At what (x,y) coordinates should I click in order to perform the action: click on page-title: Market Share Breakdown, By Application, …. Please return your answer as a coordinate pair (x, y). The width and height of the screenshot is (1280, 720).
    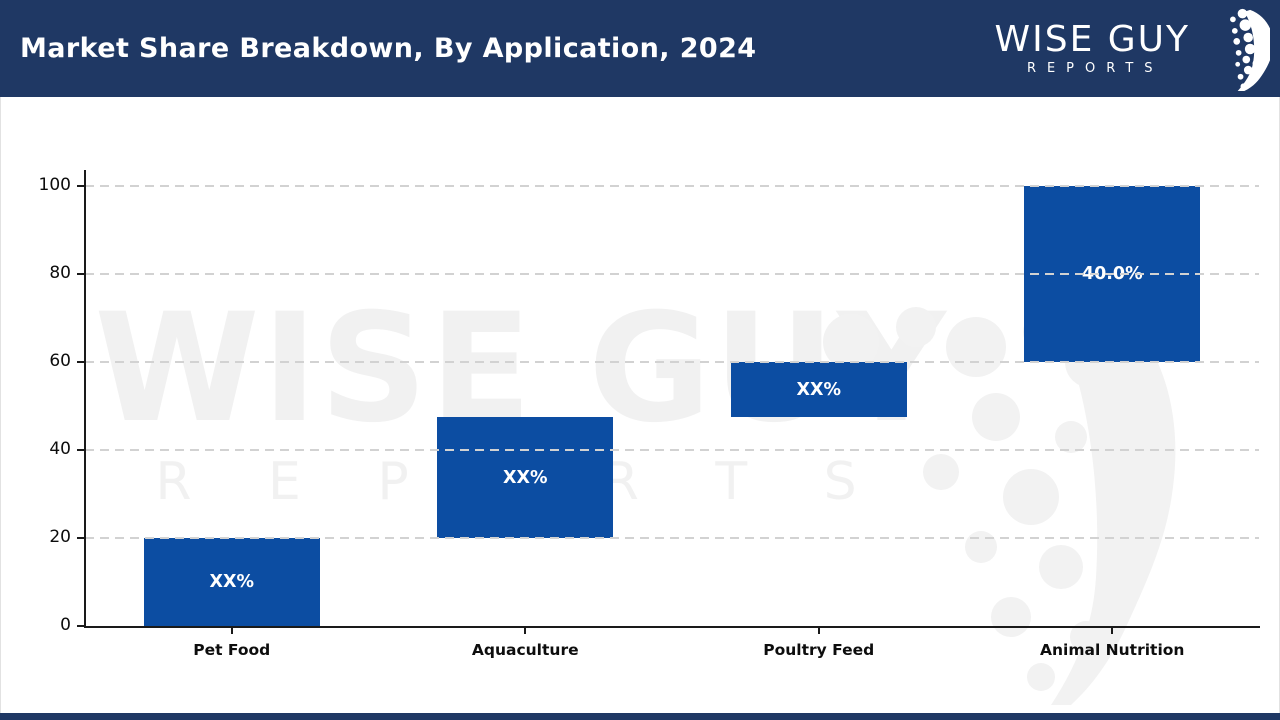
    Looking at the image, I should click on (388, 48).